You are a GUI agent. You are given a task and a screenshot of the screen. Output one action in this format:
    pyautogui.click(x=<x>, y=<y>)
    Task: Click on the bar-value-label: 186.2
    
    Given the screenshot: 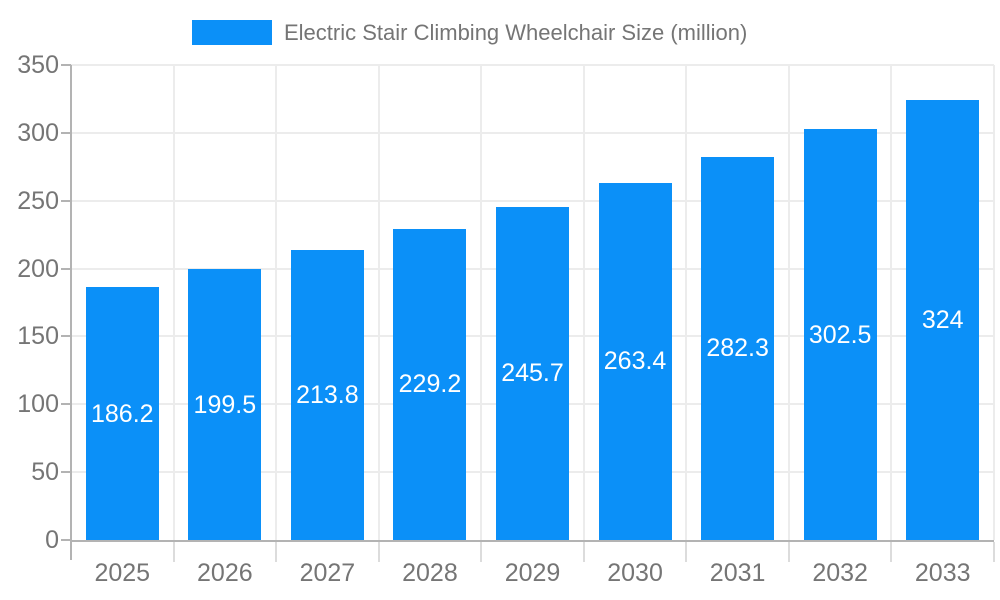 What is the action you would take?
    pyautogui.click(x=122, y=413)
    